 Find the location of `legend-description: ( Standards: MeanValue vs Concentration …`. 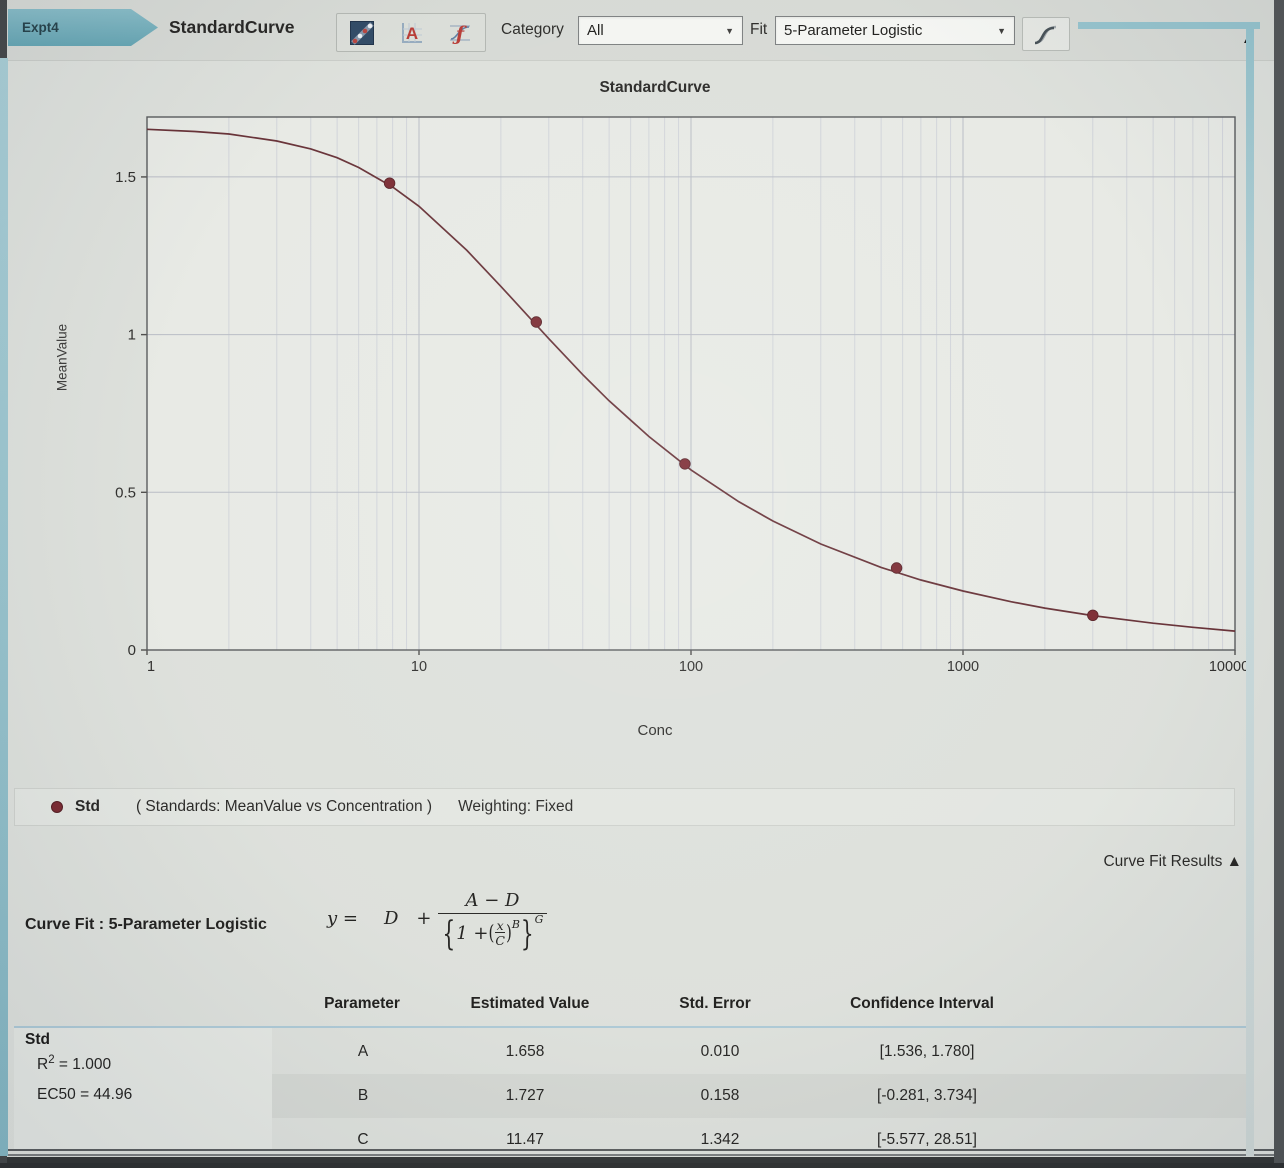

legend-description: ( Standards: MeanValue vs Concentration … is located at coordinates (284, 806).